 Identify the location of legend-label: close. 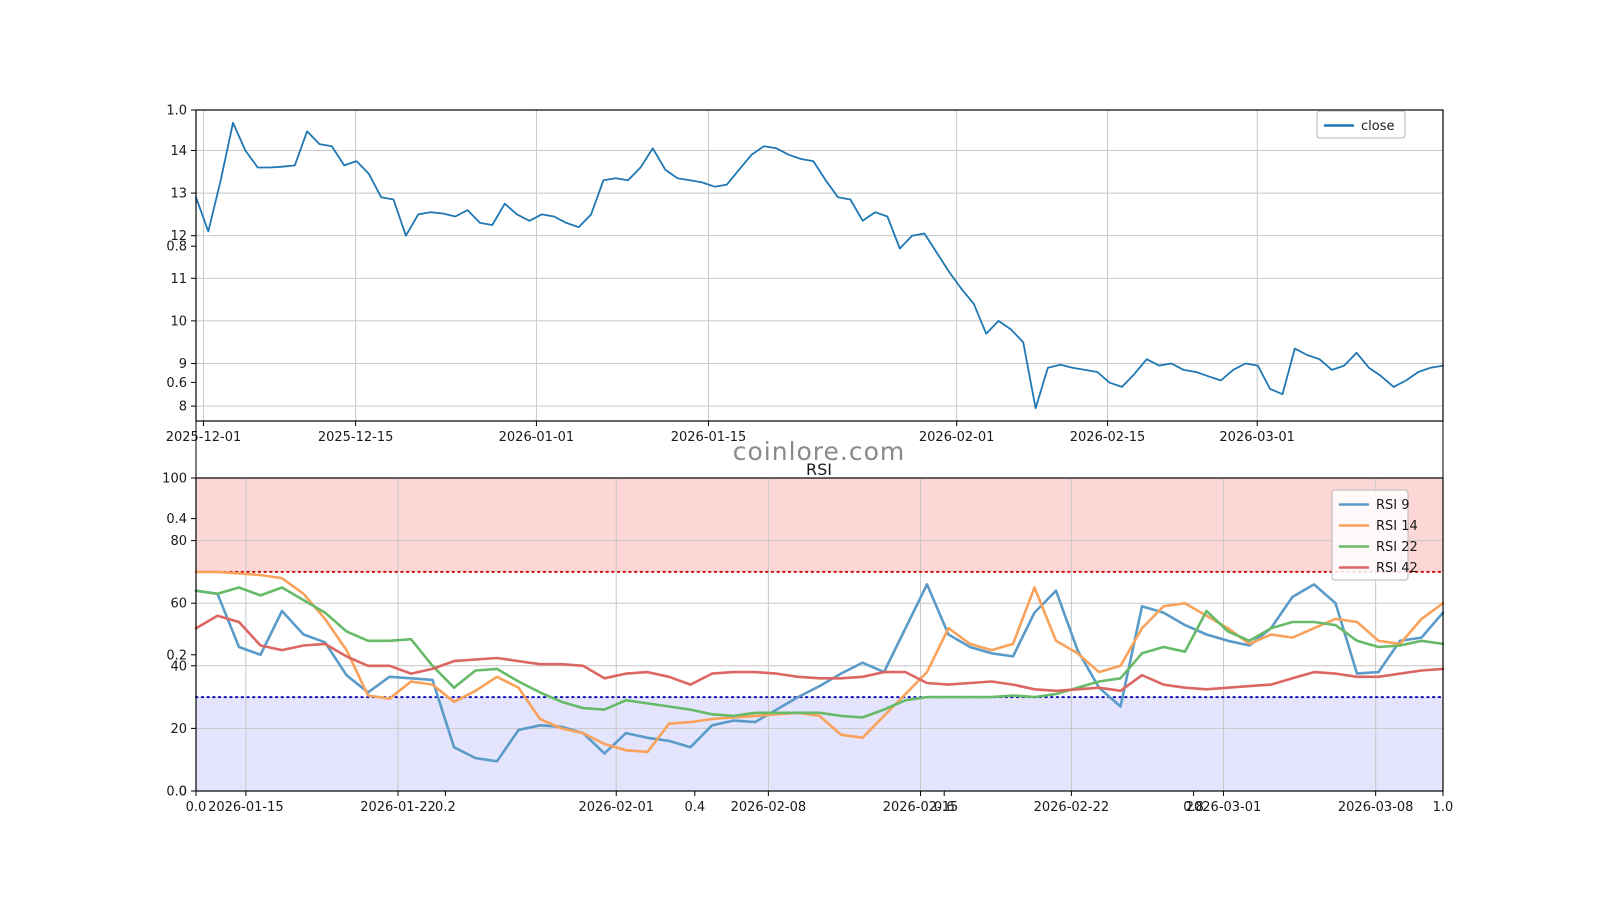
(1377, 126).